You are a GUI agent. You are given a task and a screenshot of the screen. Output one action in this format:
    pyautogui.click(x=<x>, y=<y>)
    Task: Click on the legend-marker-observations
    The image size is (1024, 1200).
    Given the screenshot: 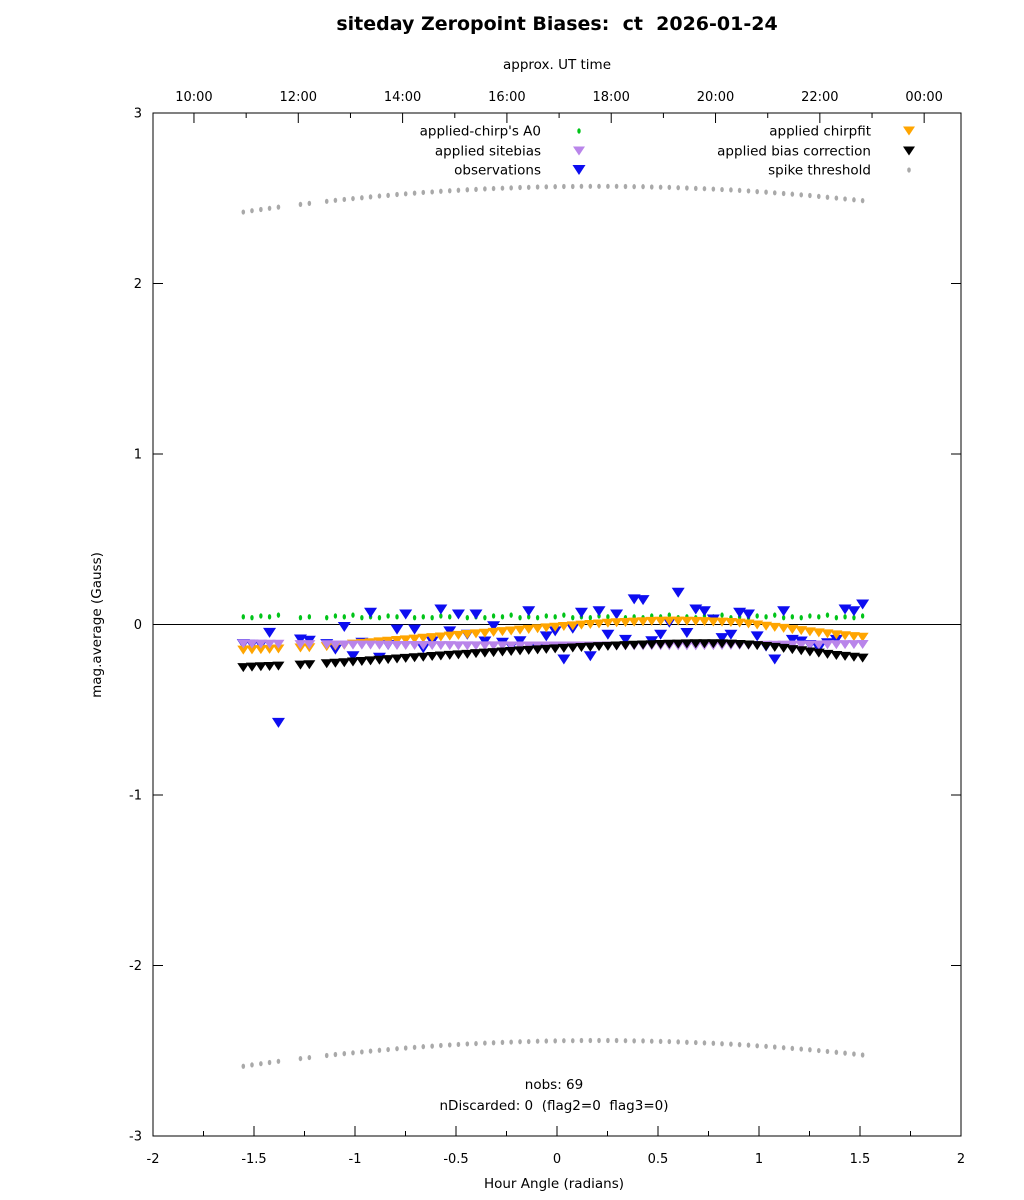 What is the action you would take?
    pyautogui.click(x=579, y=170)
    